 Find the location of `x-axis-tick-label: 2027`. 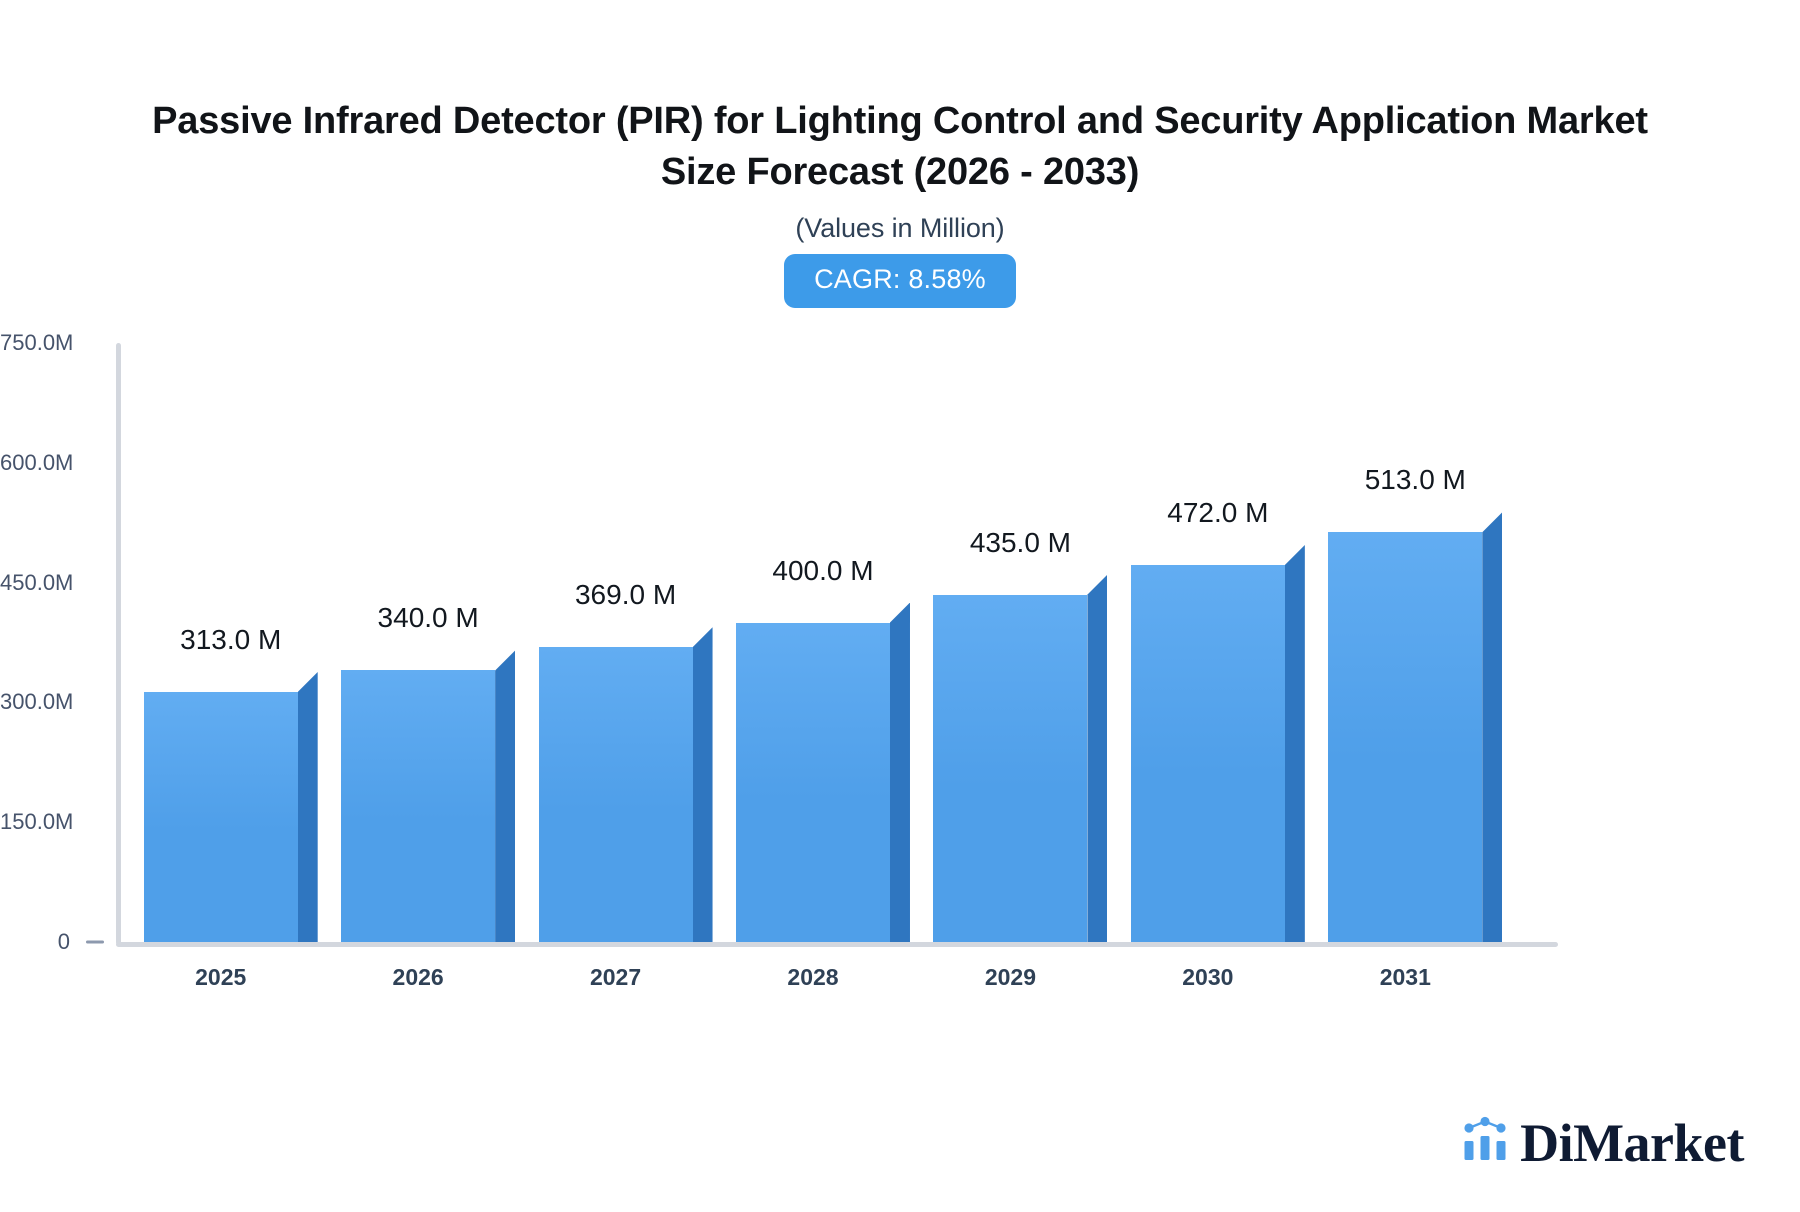

x-axis-tick-label: 2027 is located at coordinates (615, 977).